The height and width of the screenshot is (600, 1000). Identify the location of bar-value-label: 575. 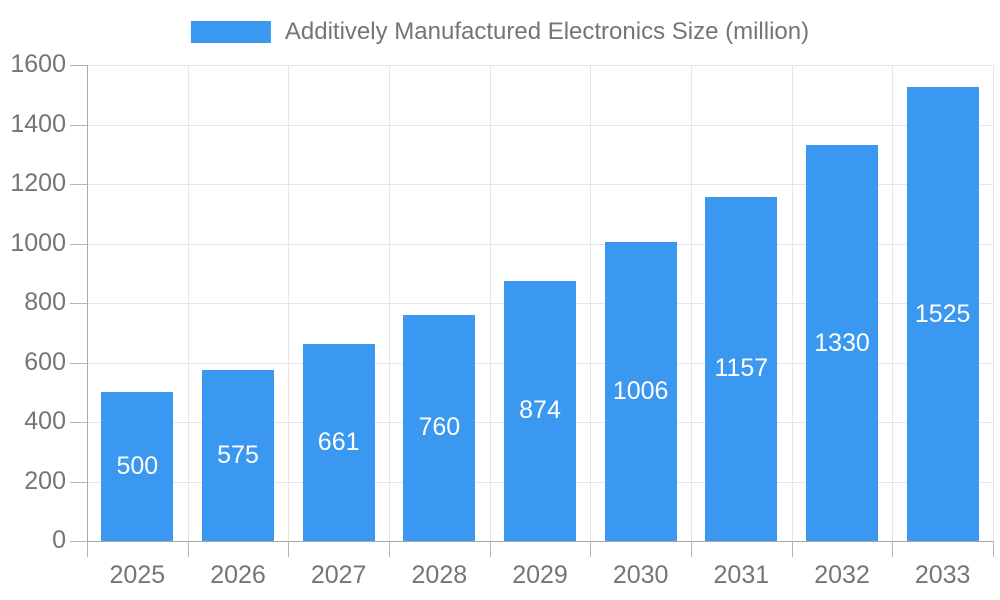
(238, 454).